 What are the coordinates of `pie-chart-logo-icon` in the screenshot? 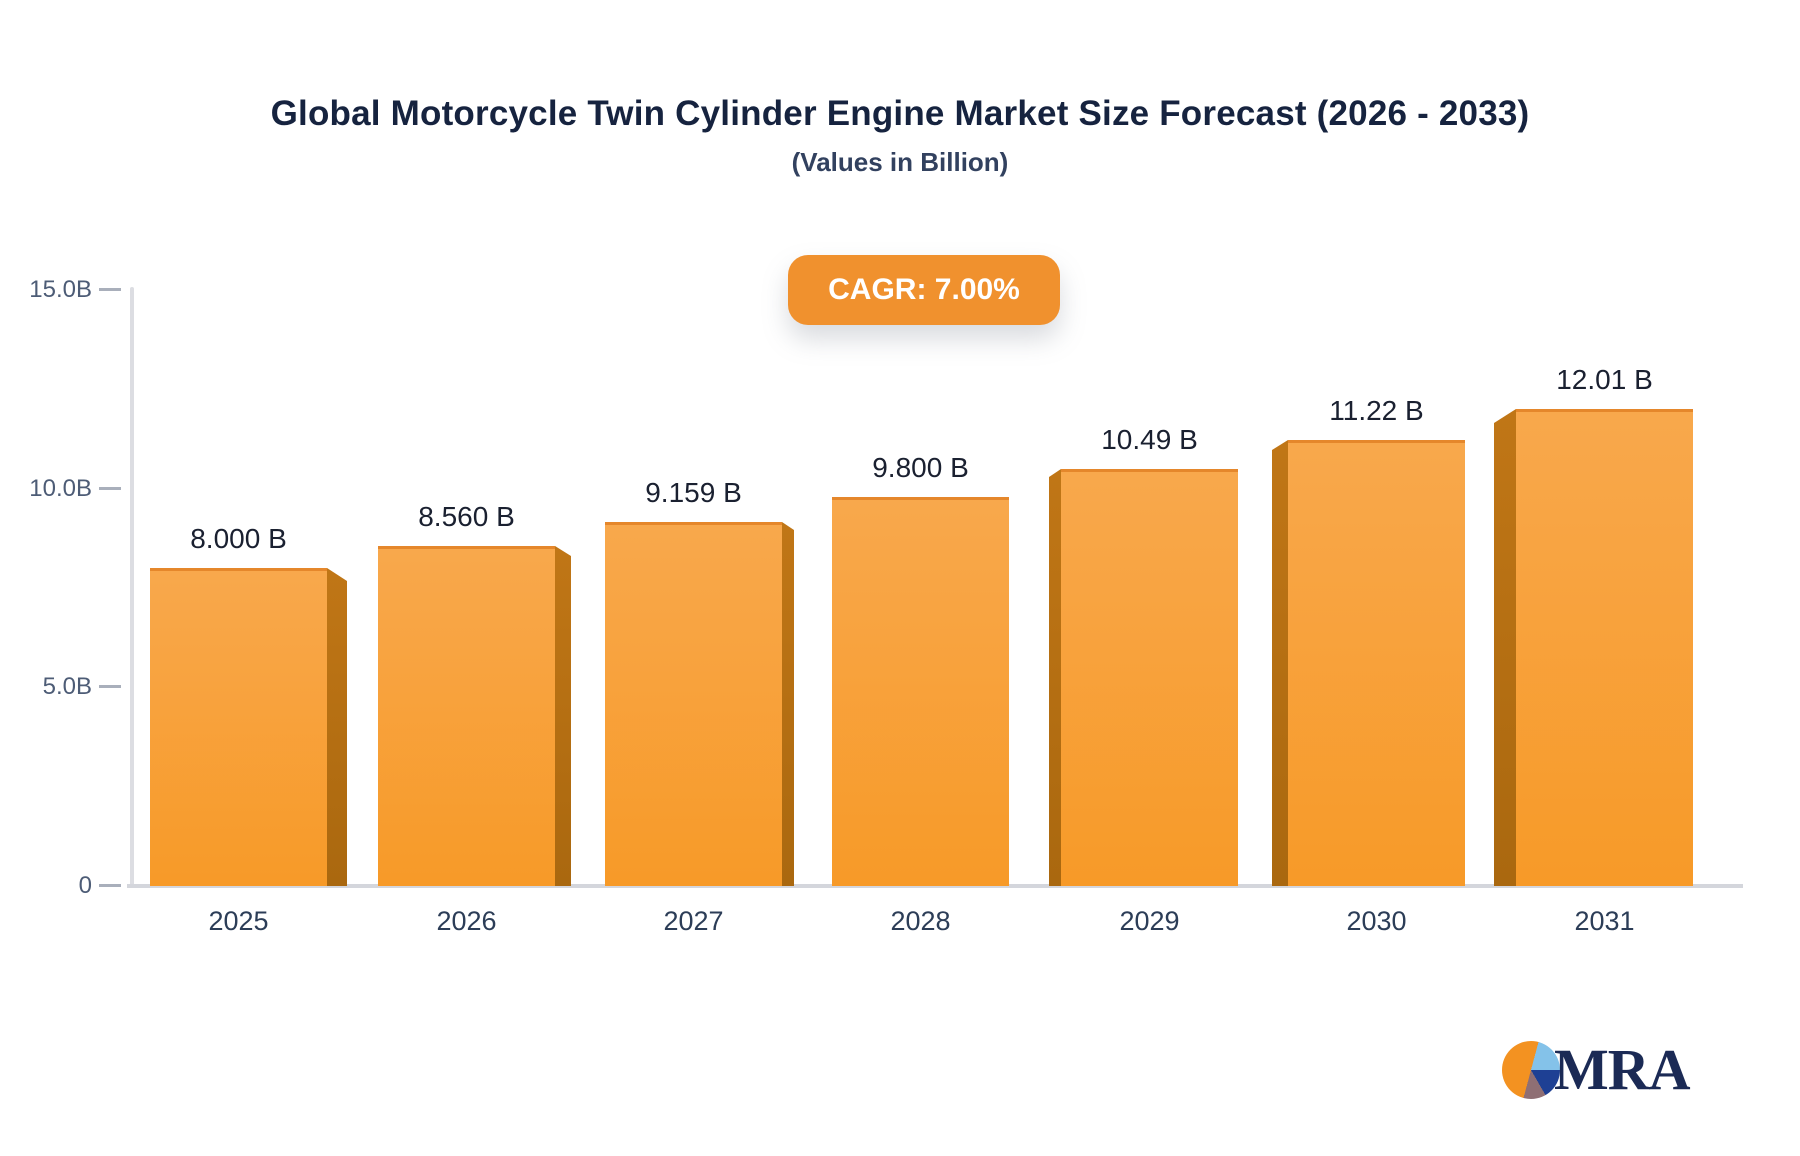 It's located at (1531, 1070).